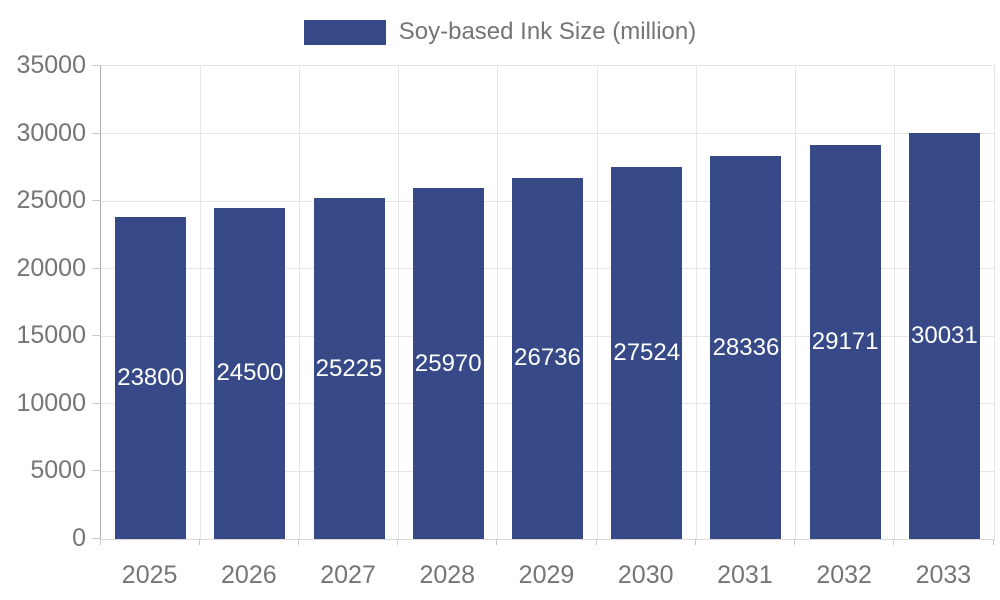 This screenshot has width=1000, height=600. I want to click on bar-value-label: 26736, so click(547, 358).